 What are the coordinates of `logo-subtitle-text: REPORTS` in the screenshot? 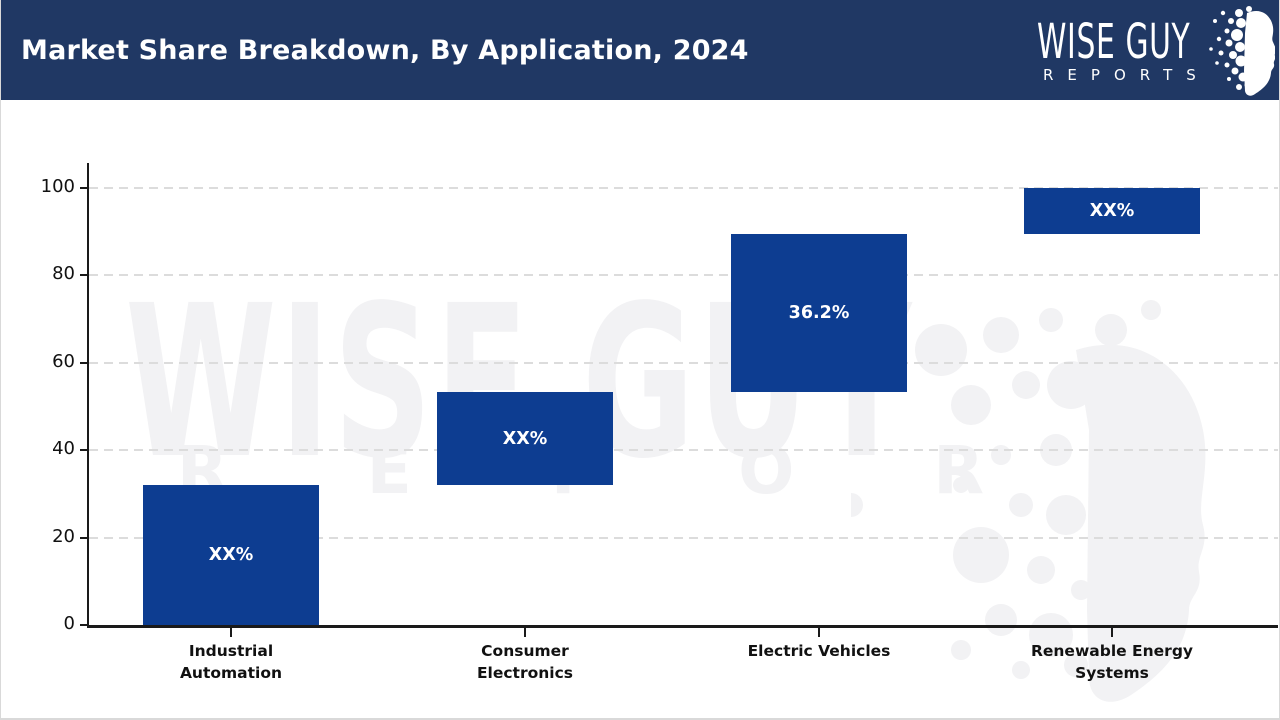 It's located at (1126, 75).